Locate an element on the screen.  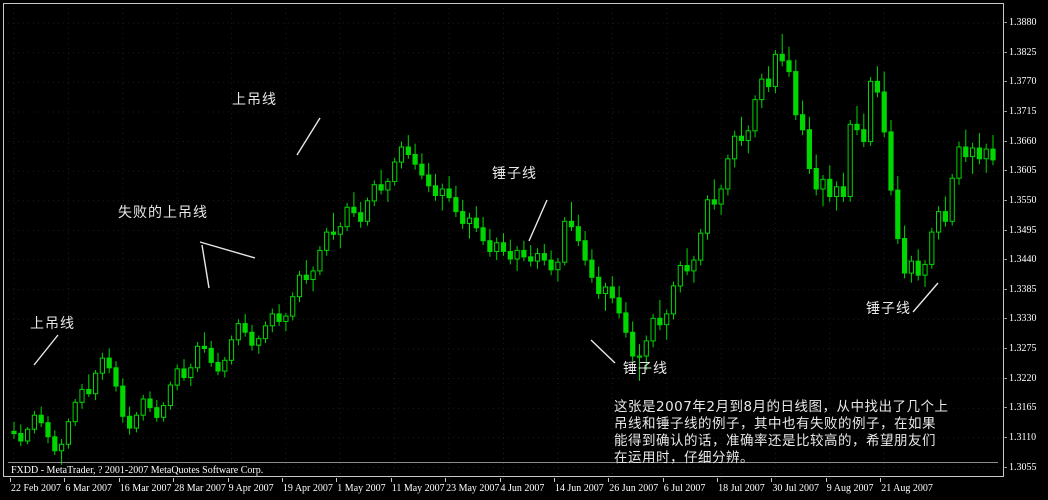
price-tick-label: -1.3880 is located at coordinates (1020, 23).